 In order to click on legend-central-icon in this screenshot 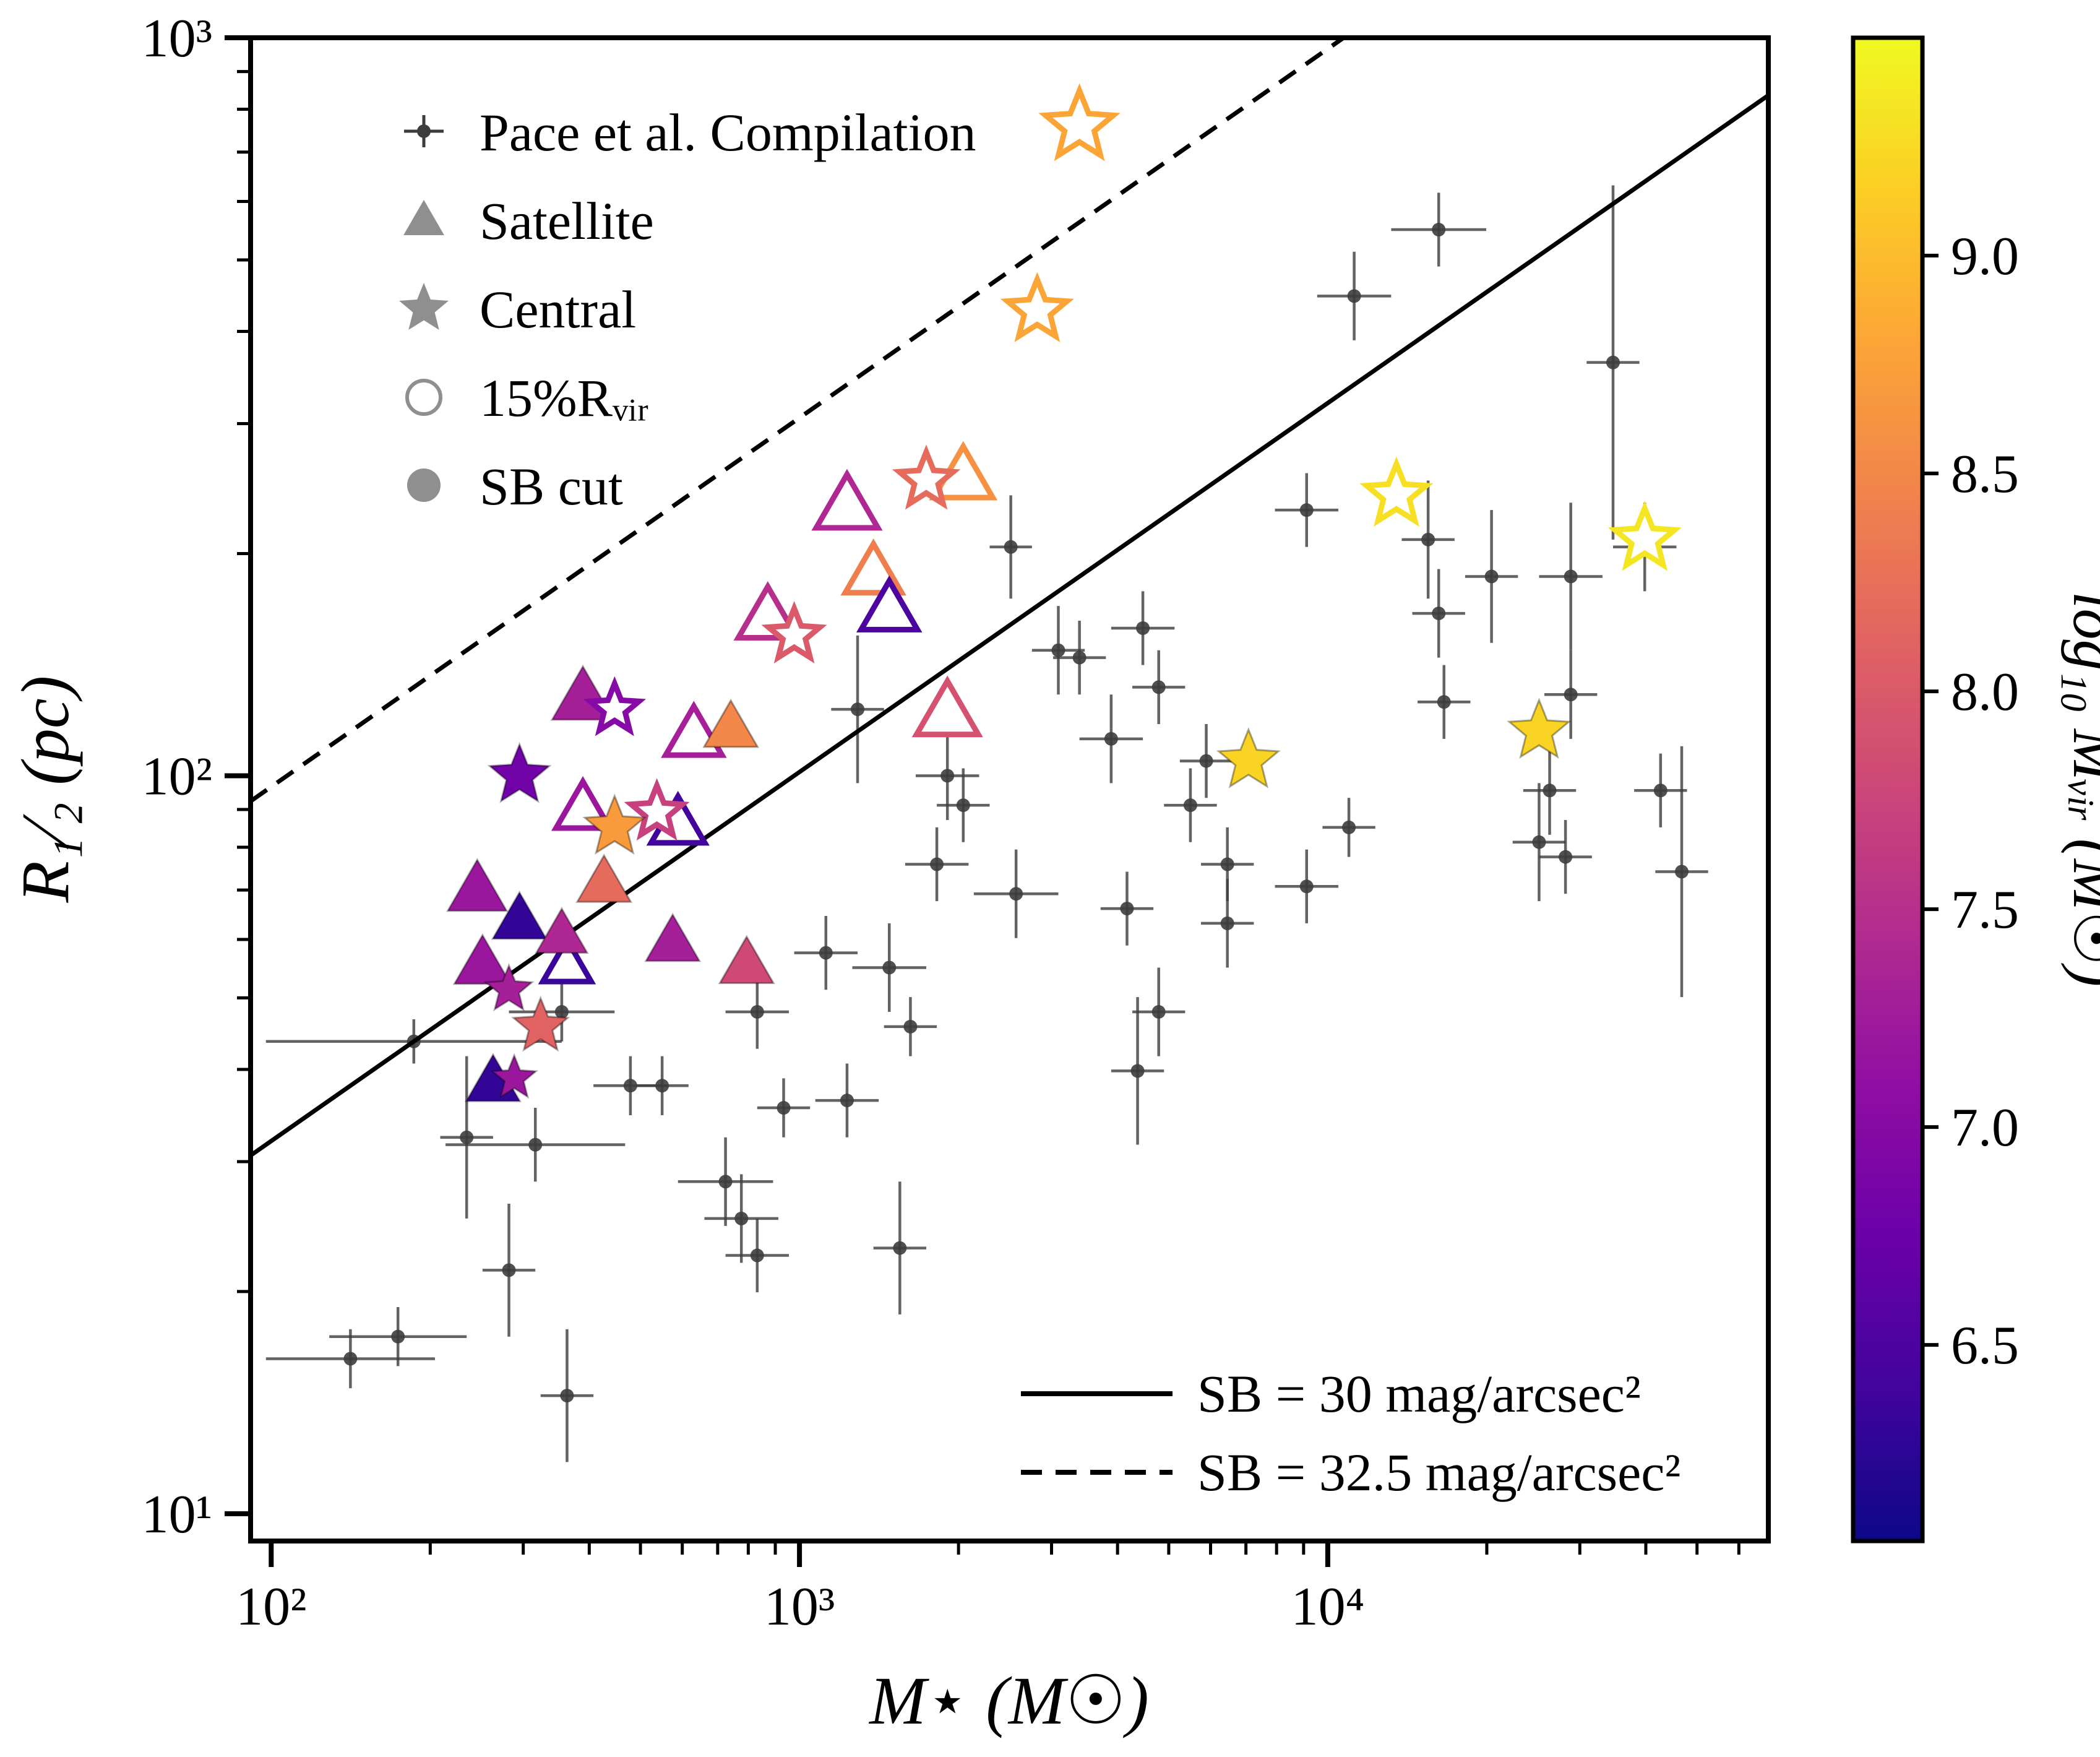, I will do `click(424, 306)`.